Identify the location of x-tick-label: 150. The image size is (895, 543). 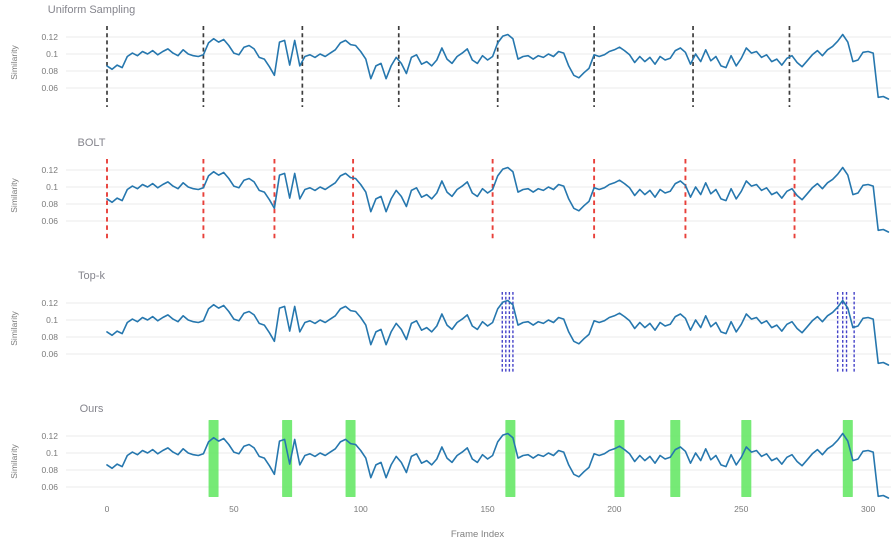
(487, 509).